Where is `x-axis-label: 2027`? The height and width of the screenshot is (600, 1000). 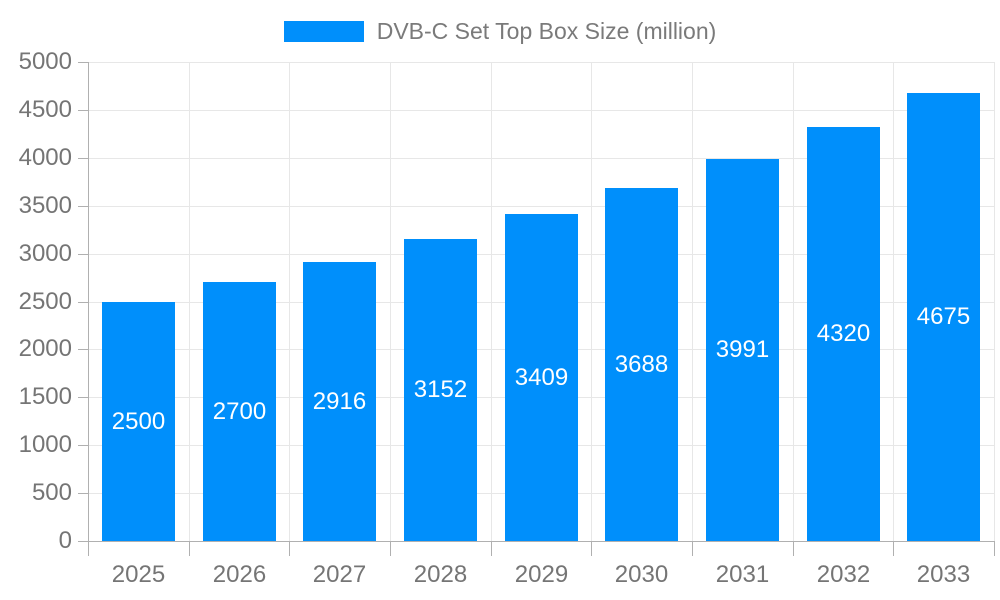
x-axis-label: 2027 is located at coordinates (339, 574).